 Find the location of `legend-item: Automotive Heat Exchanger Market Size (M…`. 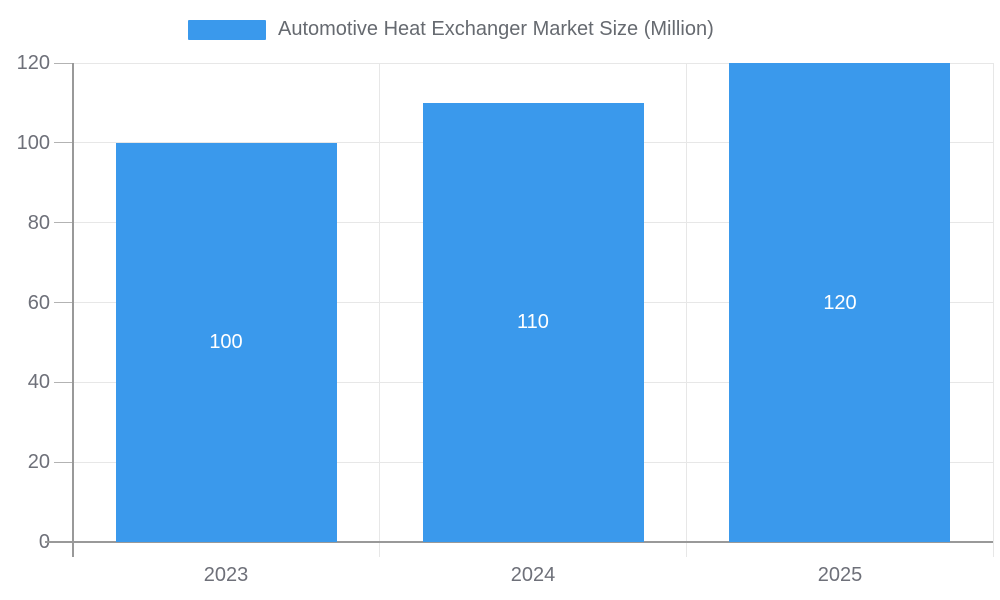

legend-item: Automotive Heat Exchanger Market Size (M… is located at coordinates (451, 29).